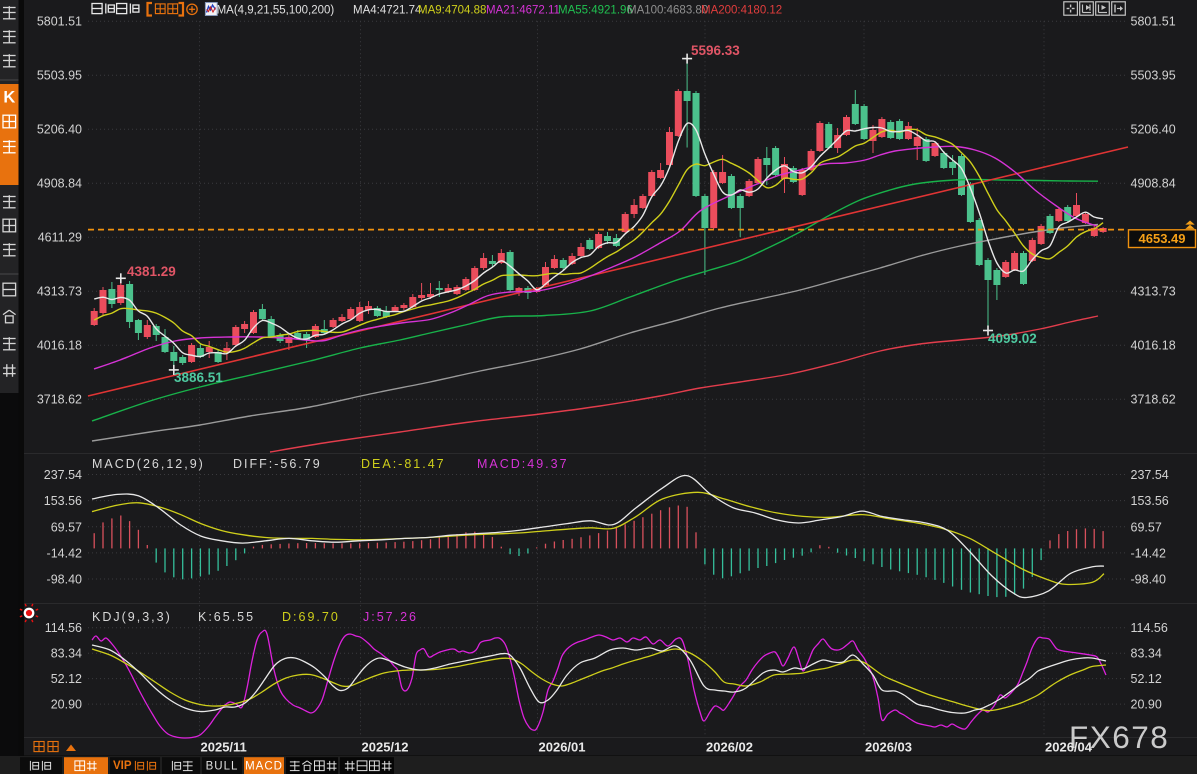 This screenshot has width=1197, height=774. What do you see at coordinates (1069, 747) in the screenshot?
I see `svg-text: 2026/04` at bounding box center [1069, 747].